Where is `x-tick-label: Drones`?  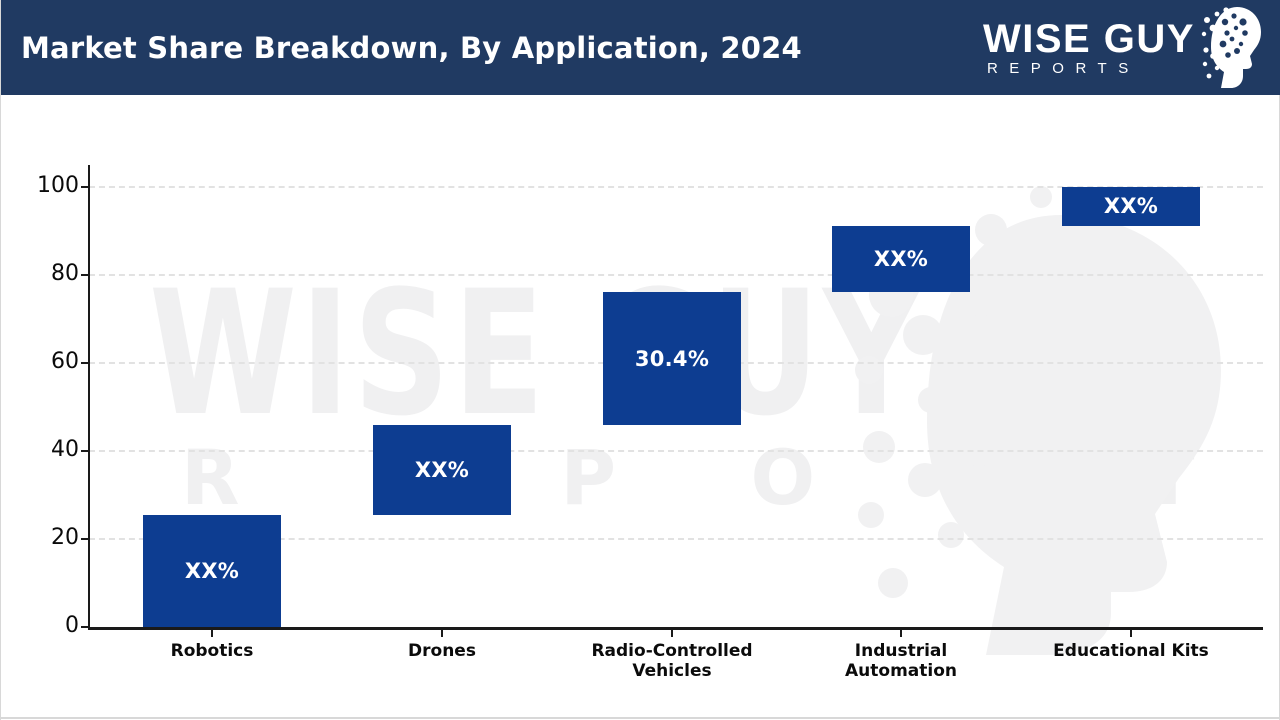 x-tick-label: Drones is located at coordinates (442, 651).